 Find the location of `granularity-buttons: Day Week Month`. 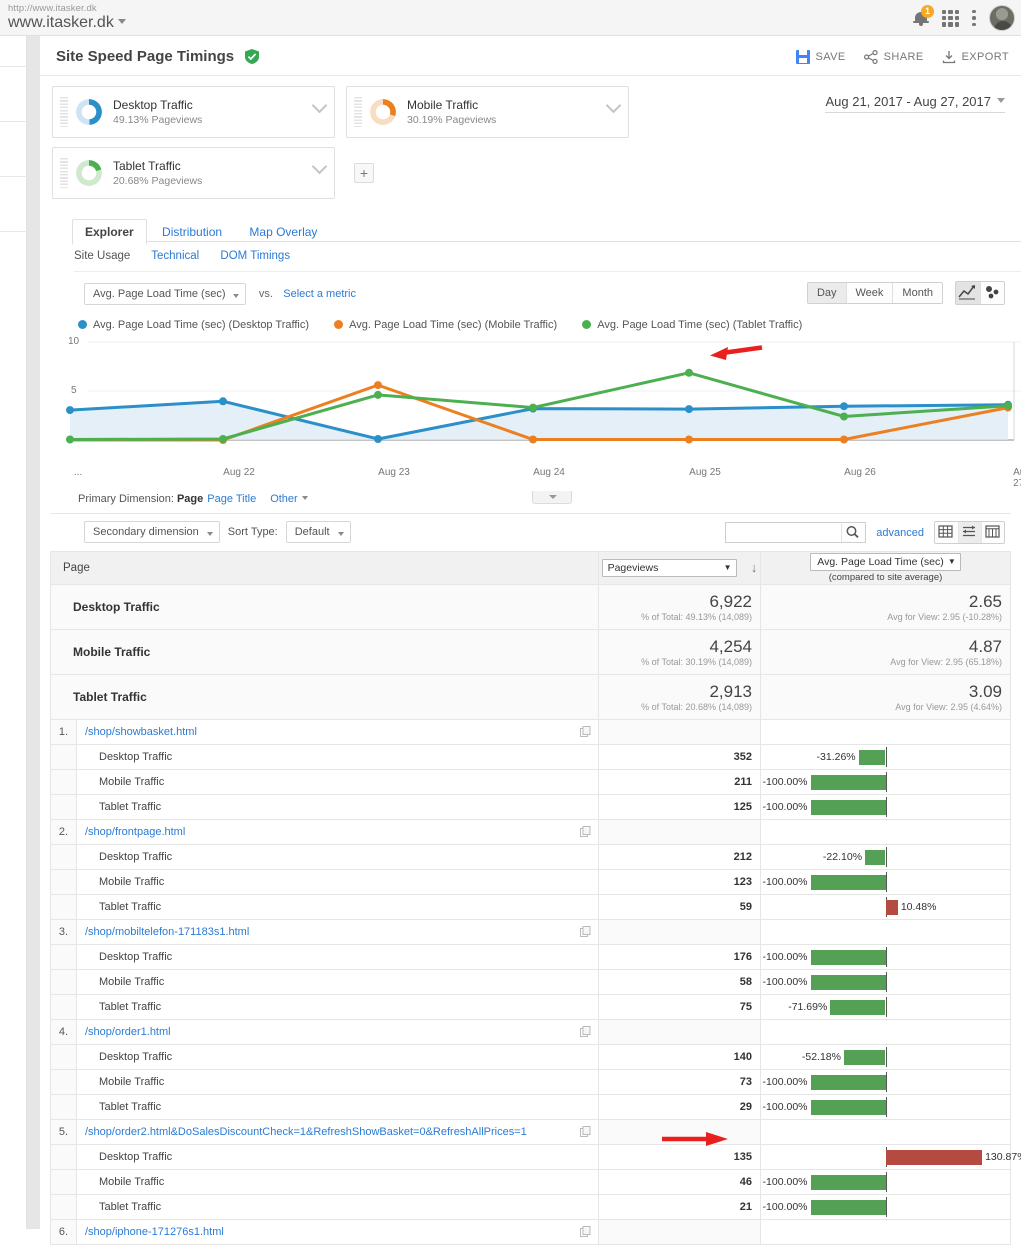

granularity-buttons: Day Week Month is located at coordinates (874, 293).